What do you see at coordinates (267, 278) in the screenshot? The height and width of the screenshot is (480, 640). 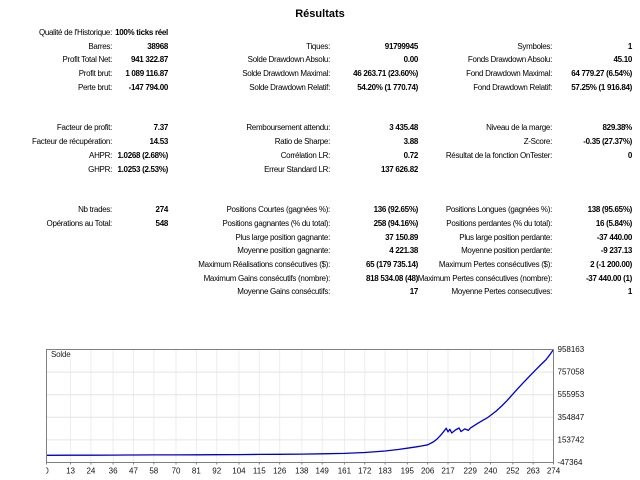 I see `stat-label: Maximum Gains consécutifs (nombre):` at bounding box center [267, 278].